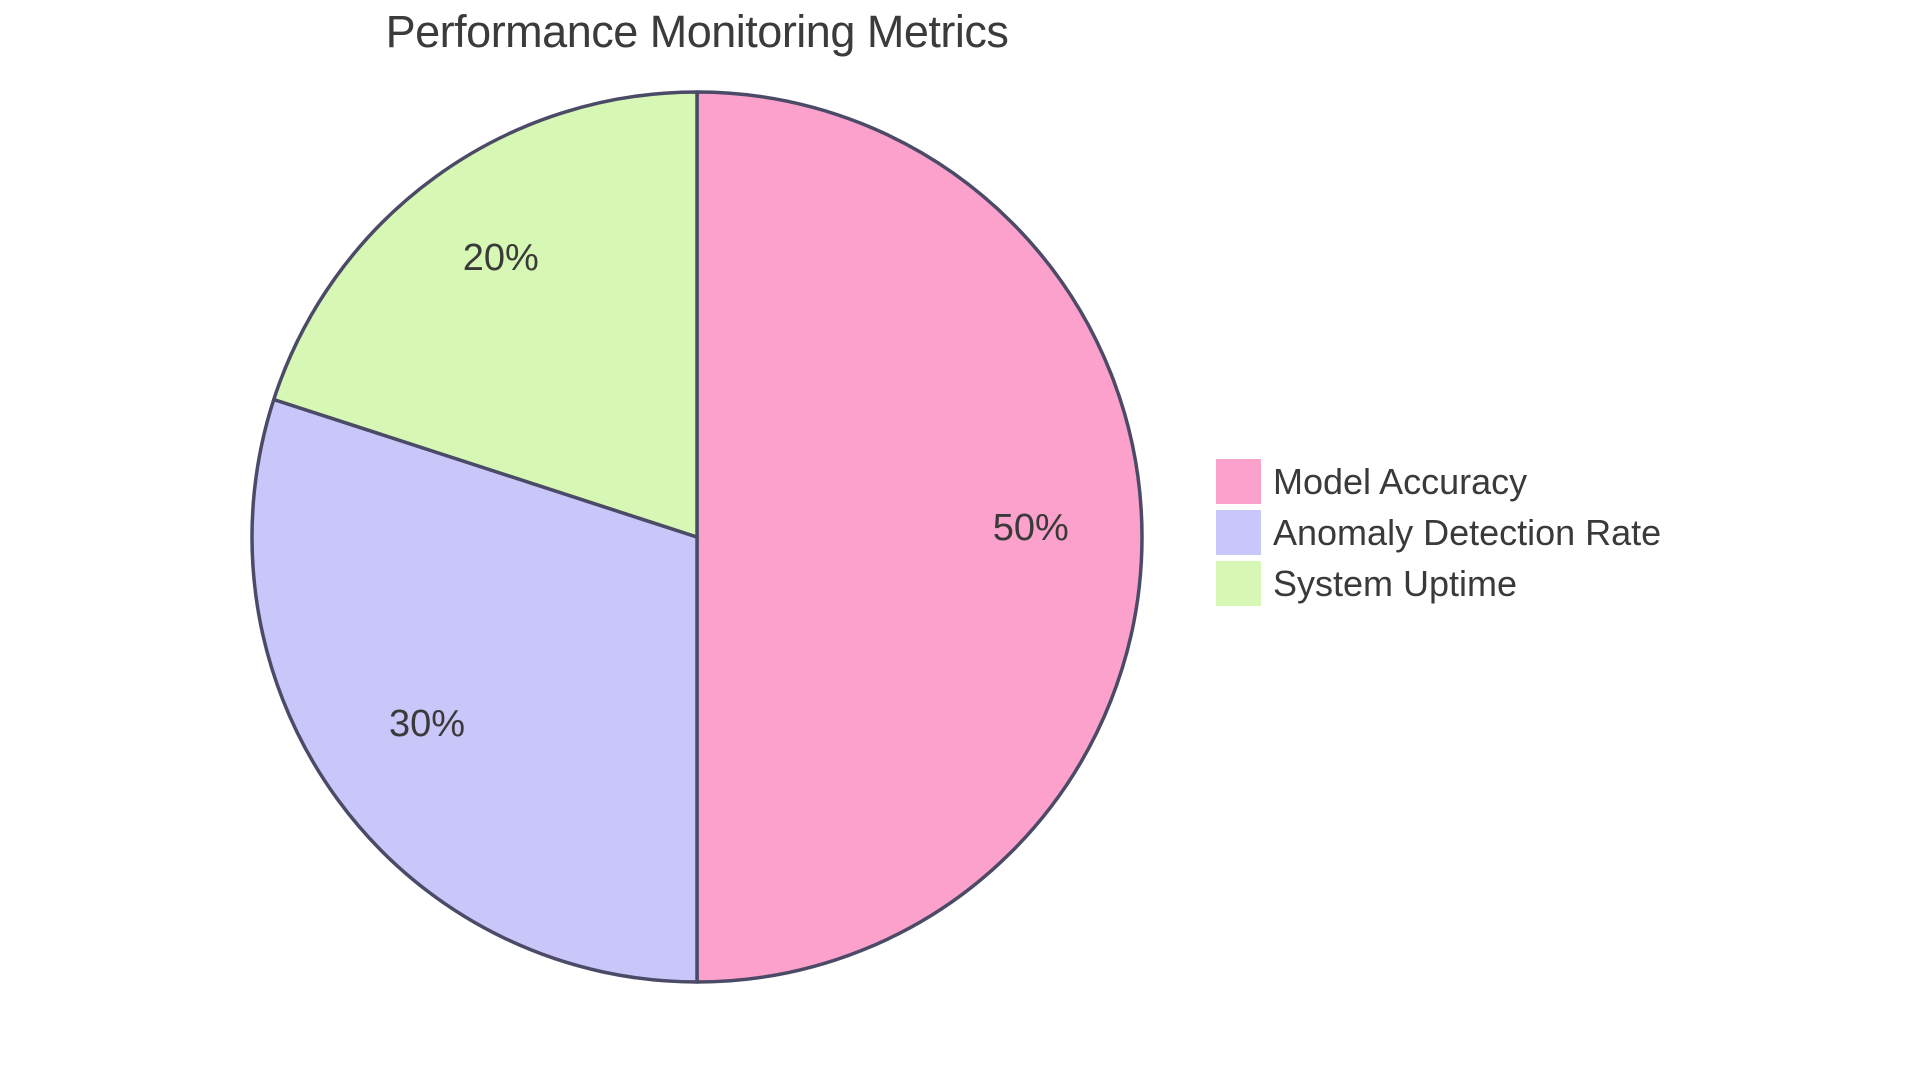  Describe the element at coordinates (501, 258) in the screenshot. I see `slice-percentage-label: 20%` at that location.